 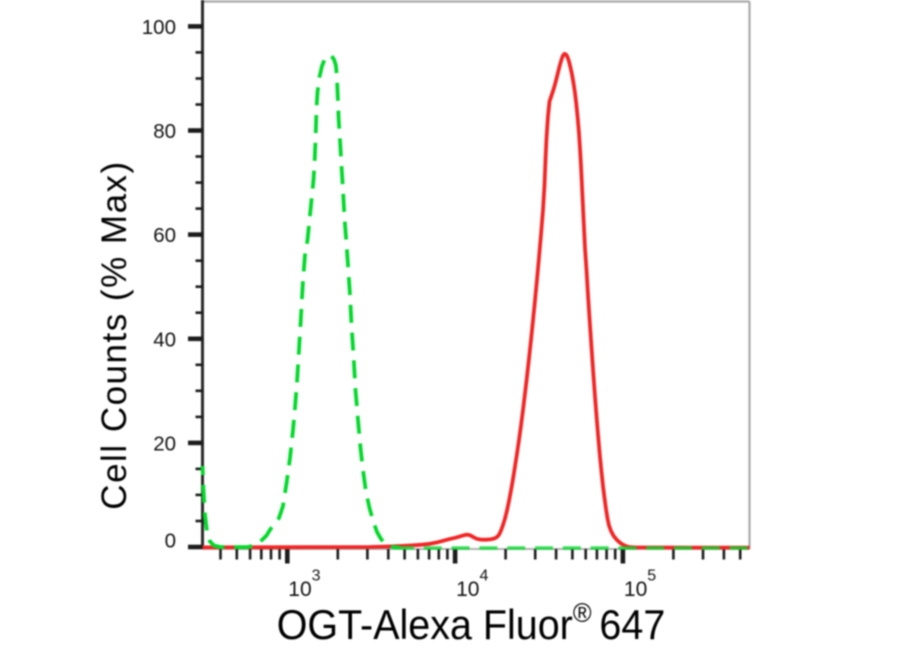 I want to click on svg-text: Cell Counts (% Max), so click(x=114, y=334).